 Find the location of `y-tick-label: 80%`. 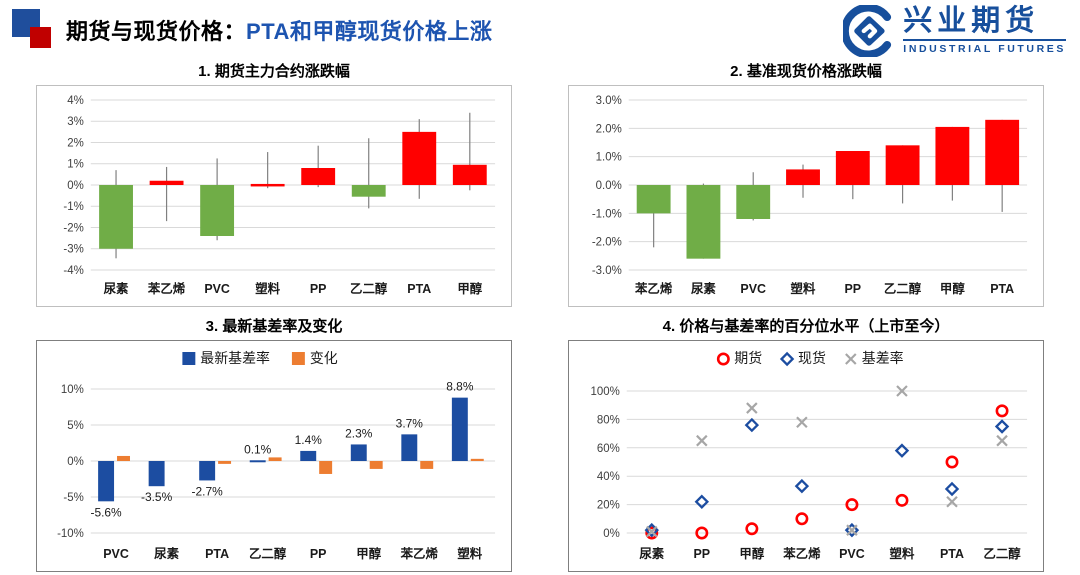

y-tick-label: 80% is located at coordinates (608, 420).